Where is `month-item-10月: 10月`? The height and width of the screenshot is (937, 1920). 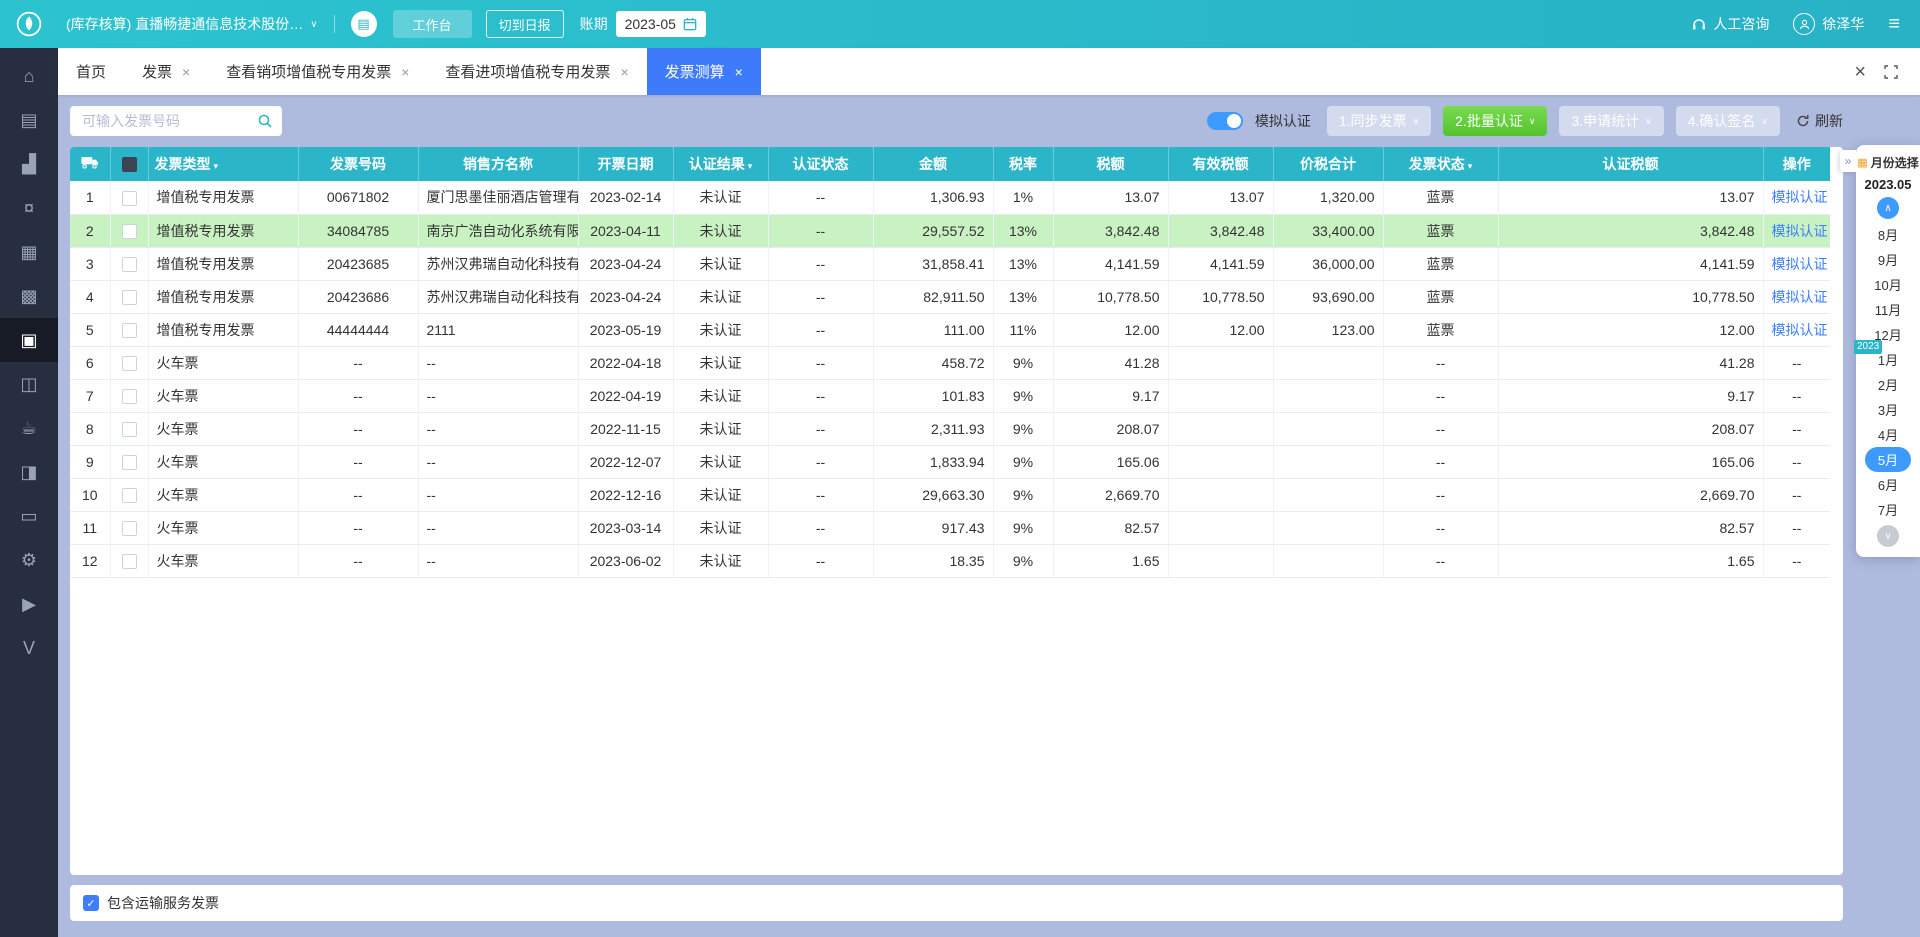
month-item-10月: 10月 is located at coordinates (1888, 285).